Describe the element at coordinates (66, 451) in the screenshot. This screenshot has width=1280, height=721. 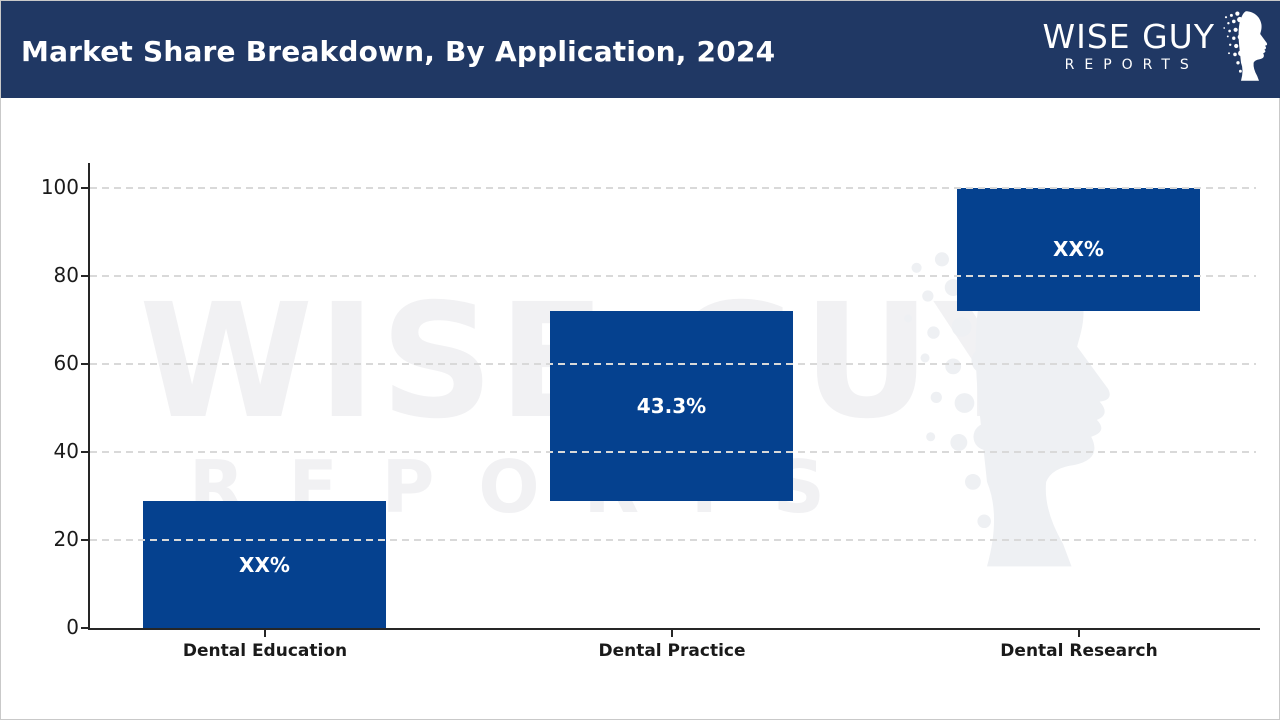
I see `y-tick-label: 40` at that location.